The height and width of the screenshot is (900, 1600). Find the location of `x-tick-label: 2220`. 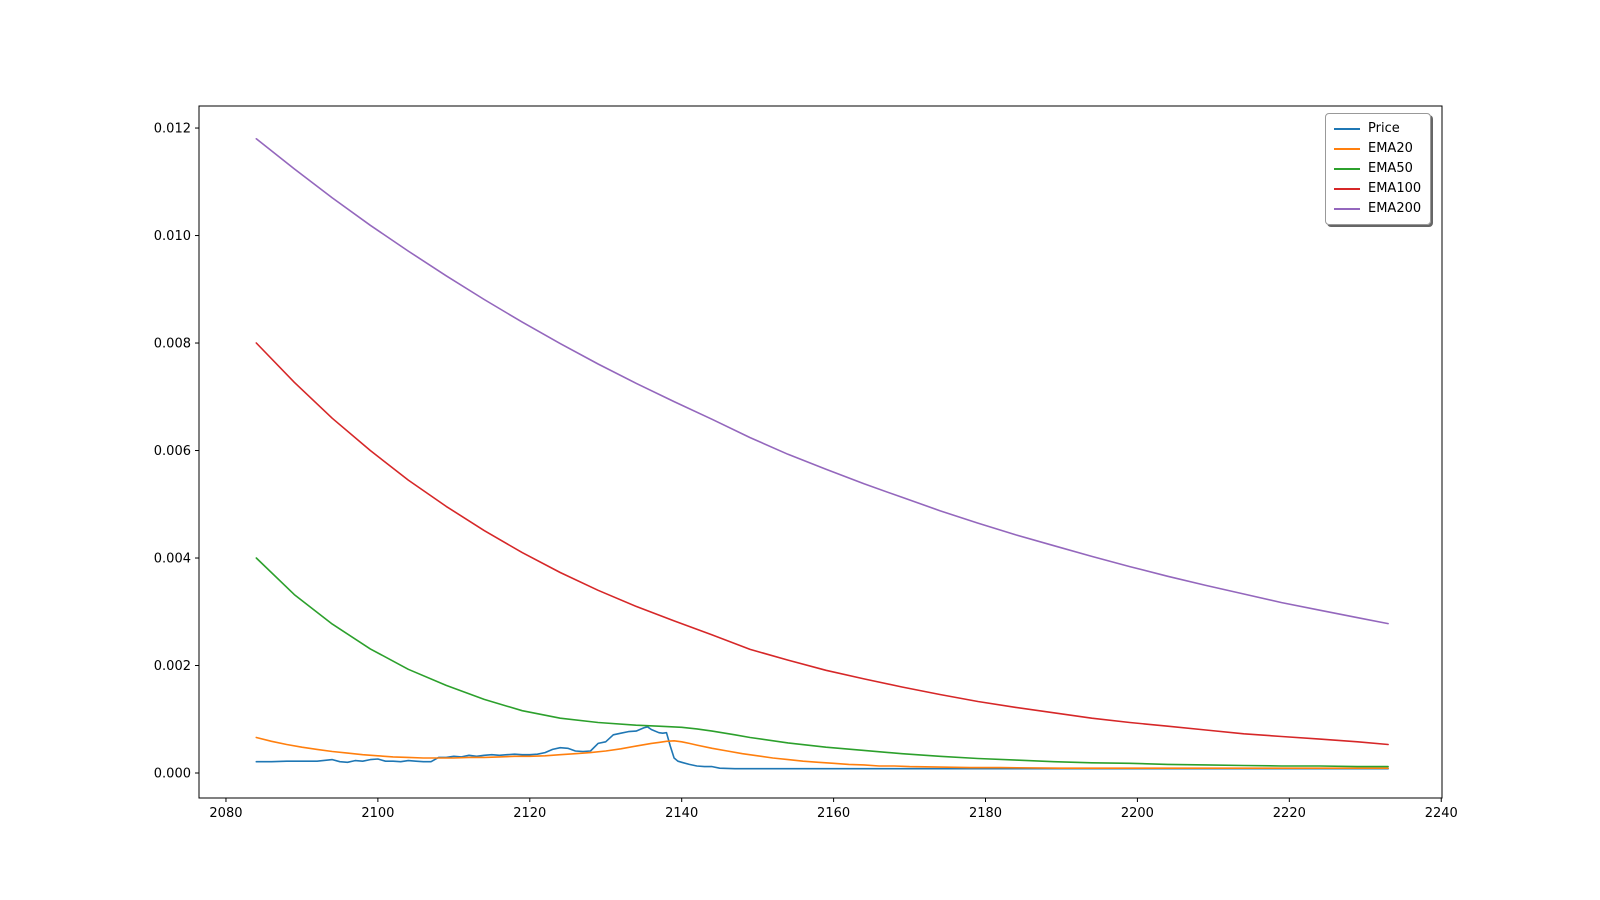

x-tick-label: 2220 is located at coordinates (1289, 813).